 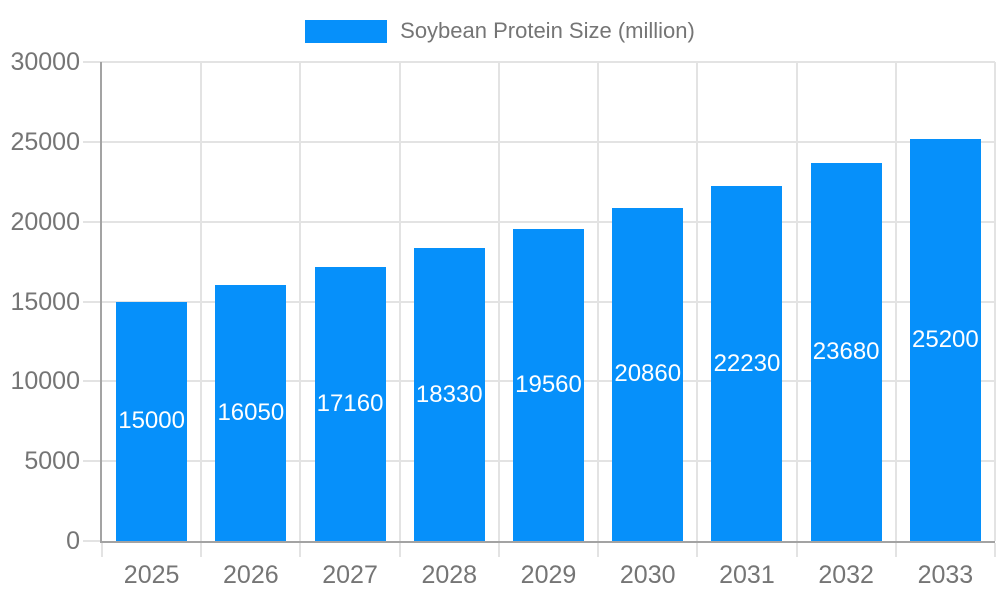 I want to click on x-tick-label: 2027, so click(x=350, y=575).